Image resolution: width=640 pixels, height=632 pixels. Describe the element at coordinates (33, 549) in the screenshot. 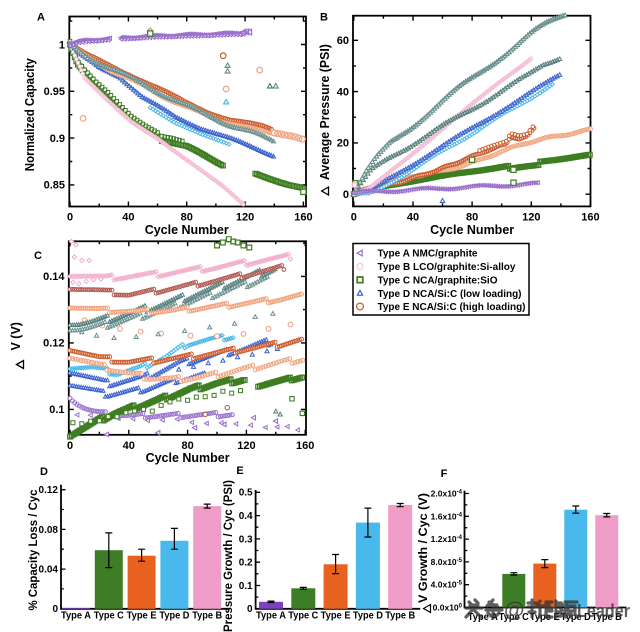

I see `svg-text: % Capacity Loss / Cyc` at that location.